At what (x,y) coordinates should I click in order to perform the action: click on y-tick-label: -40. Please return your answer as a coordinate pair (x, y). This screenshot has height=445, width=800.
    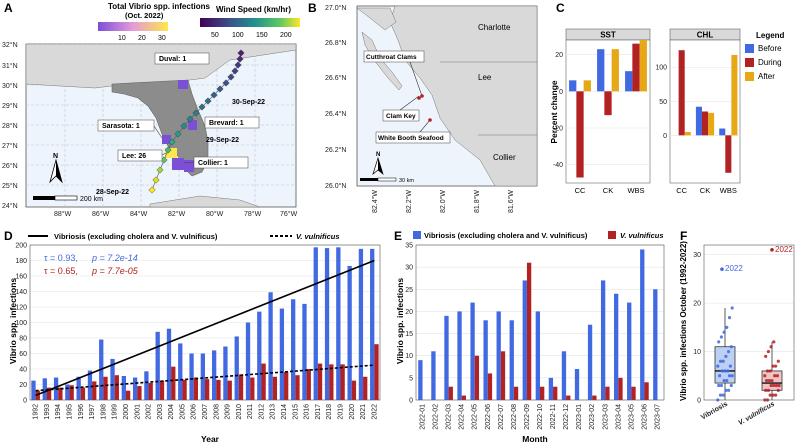
    Looking at the image, I should click on (558, 165).